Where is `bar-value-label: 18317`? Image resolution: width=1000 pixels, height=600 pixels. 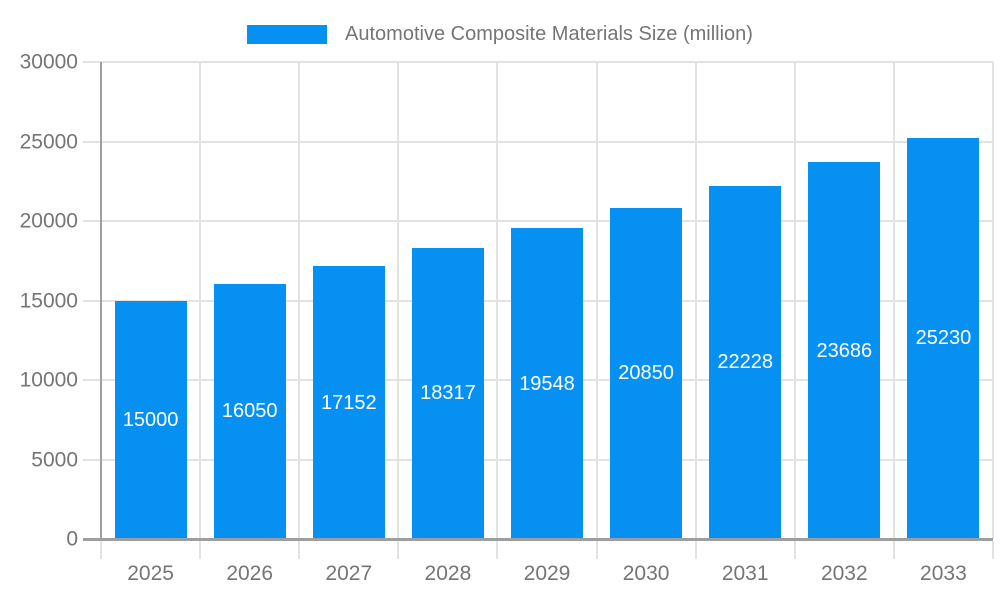 bar-value-label: 18317 is located at coordinates (448, 393).